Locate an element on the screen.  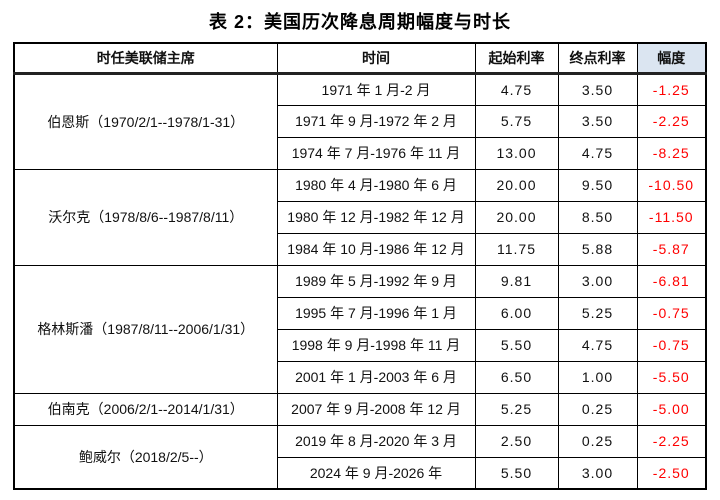
table-row: 1995 年 7 月-1996 年 1 月 6.00 5.25 -0.75 is located at coordinates (360, 313).